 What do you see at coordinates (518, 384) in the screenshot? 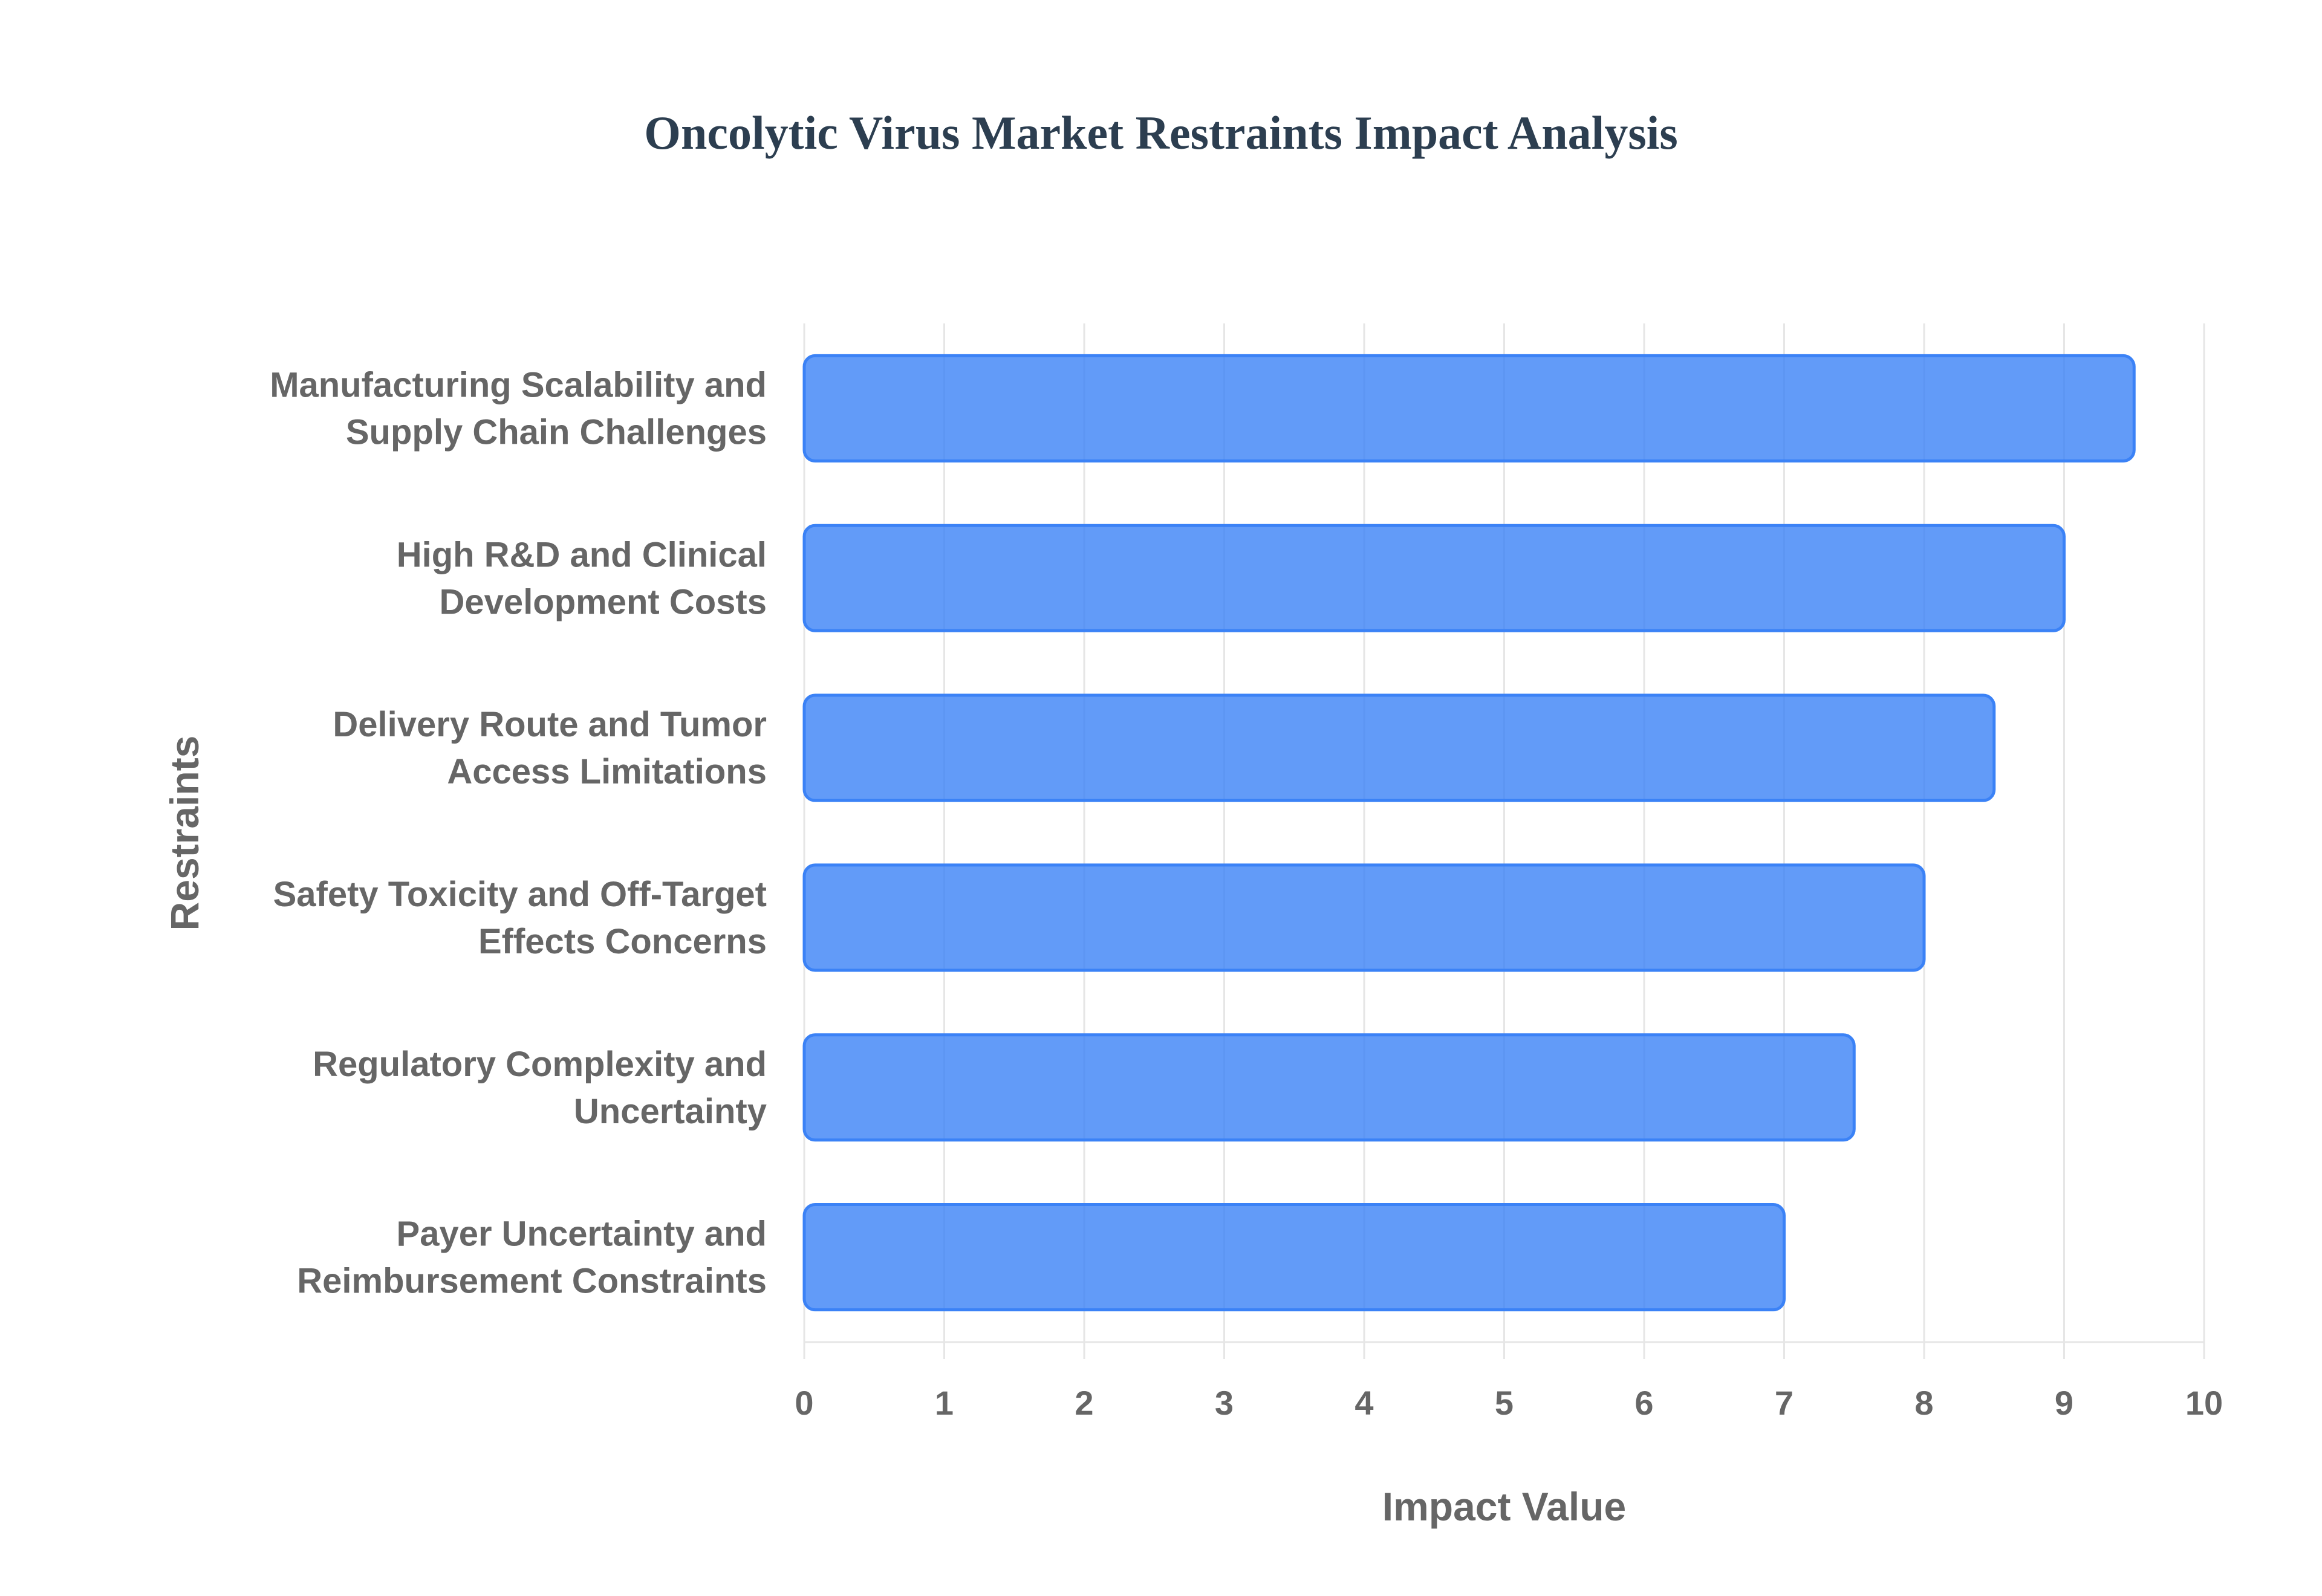
I see `y-tick-label: Manufacturing Scalability and` at bounding box center [518, 384].